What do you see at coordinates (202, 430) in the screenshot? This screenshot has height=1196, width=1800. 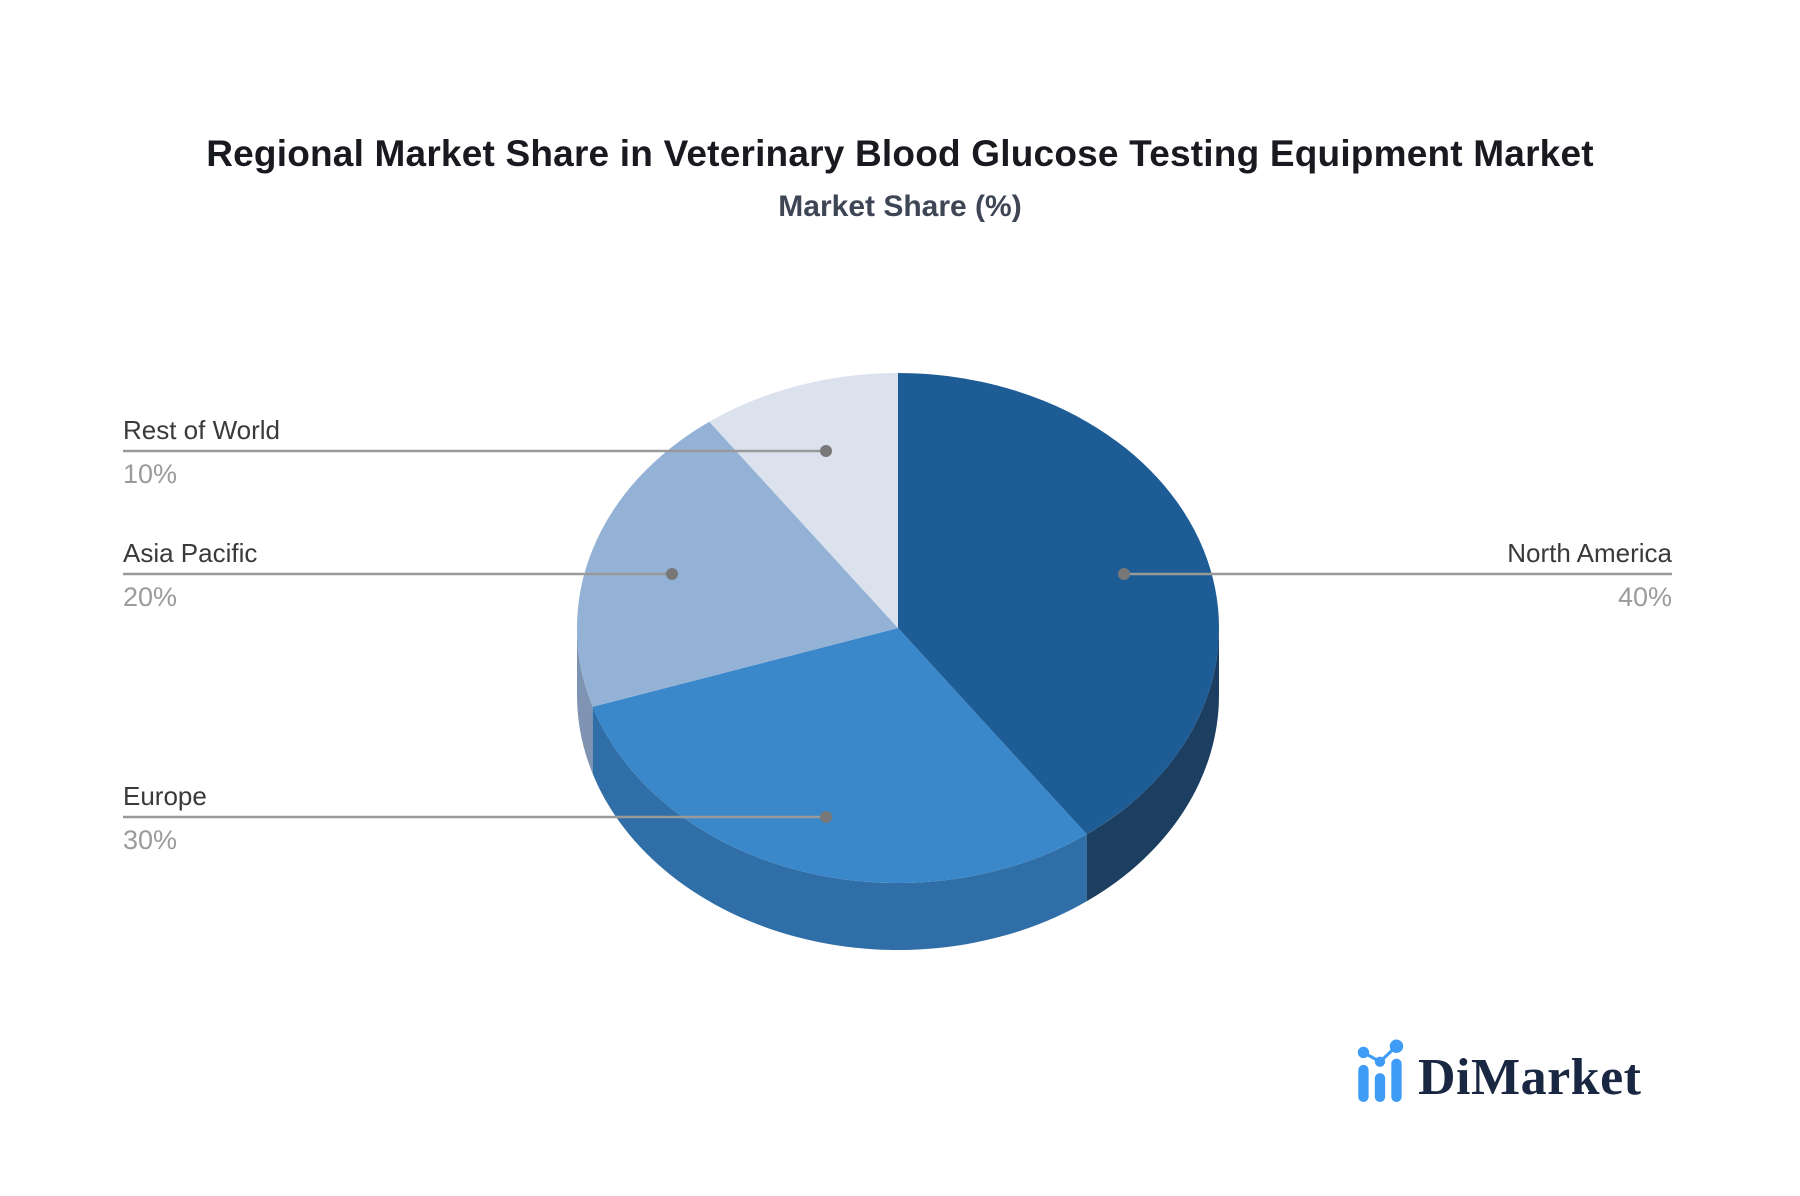 I see `label-rest-of-world: Rest of World` at bounding box center [202, 430].